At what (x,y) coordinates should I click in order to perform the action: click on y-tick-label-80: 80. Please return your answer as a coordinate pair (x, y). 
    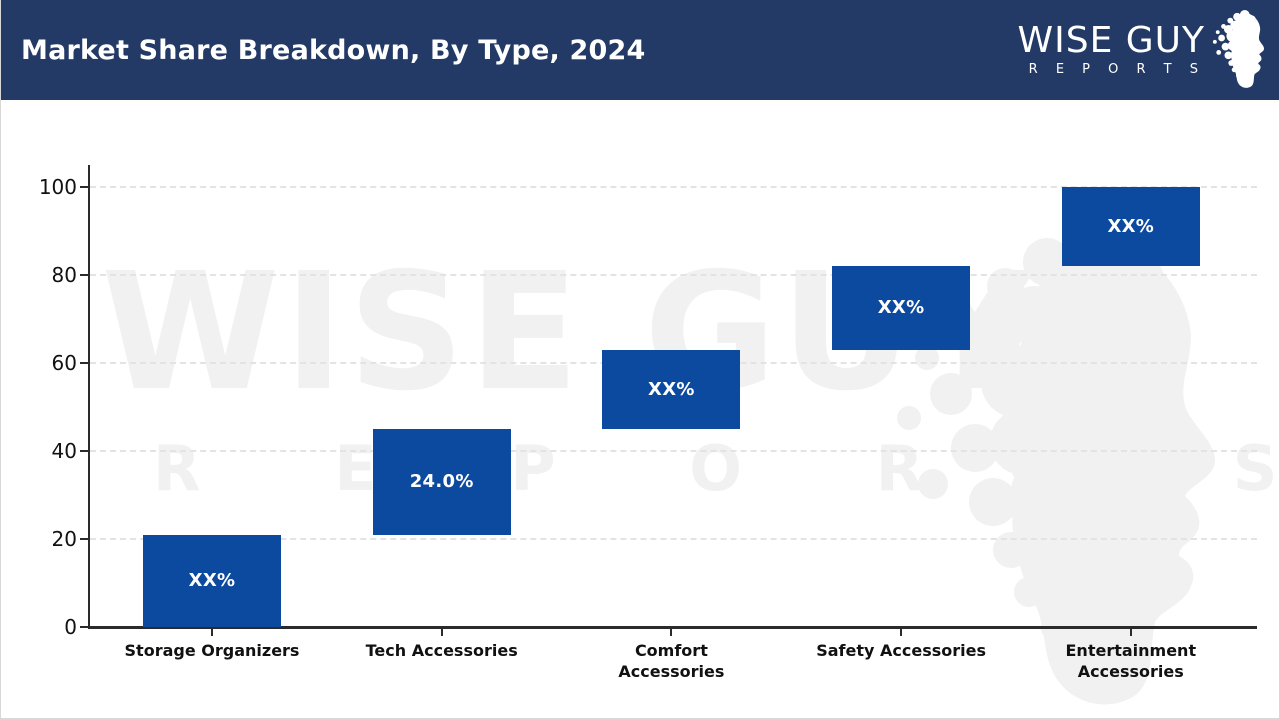
    Looking at the image, I should click on (64, 275).